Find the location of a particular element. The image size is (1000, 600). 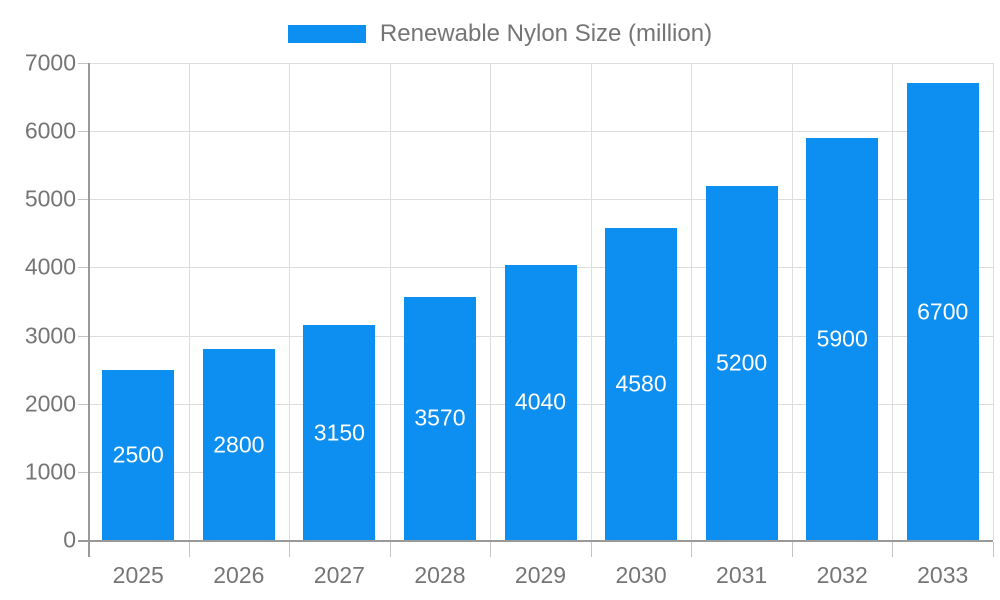

legend: Renewable Nylon Size (million) is located at coordinates (500, 34).